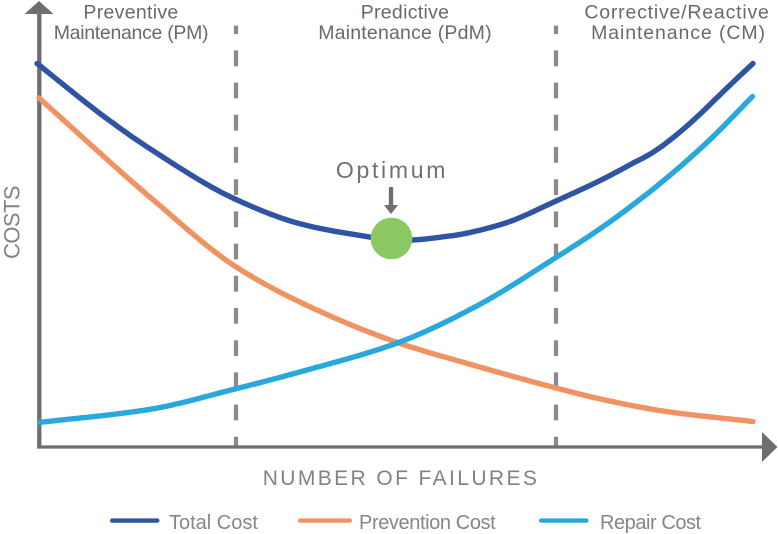 This screenshot has width=778, height=534. What do you see at coordinates (405, 13) in the screenshot?
I see `svg-text: Predictive` at bounding box center [405, 13].